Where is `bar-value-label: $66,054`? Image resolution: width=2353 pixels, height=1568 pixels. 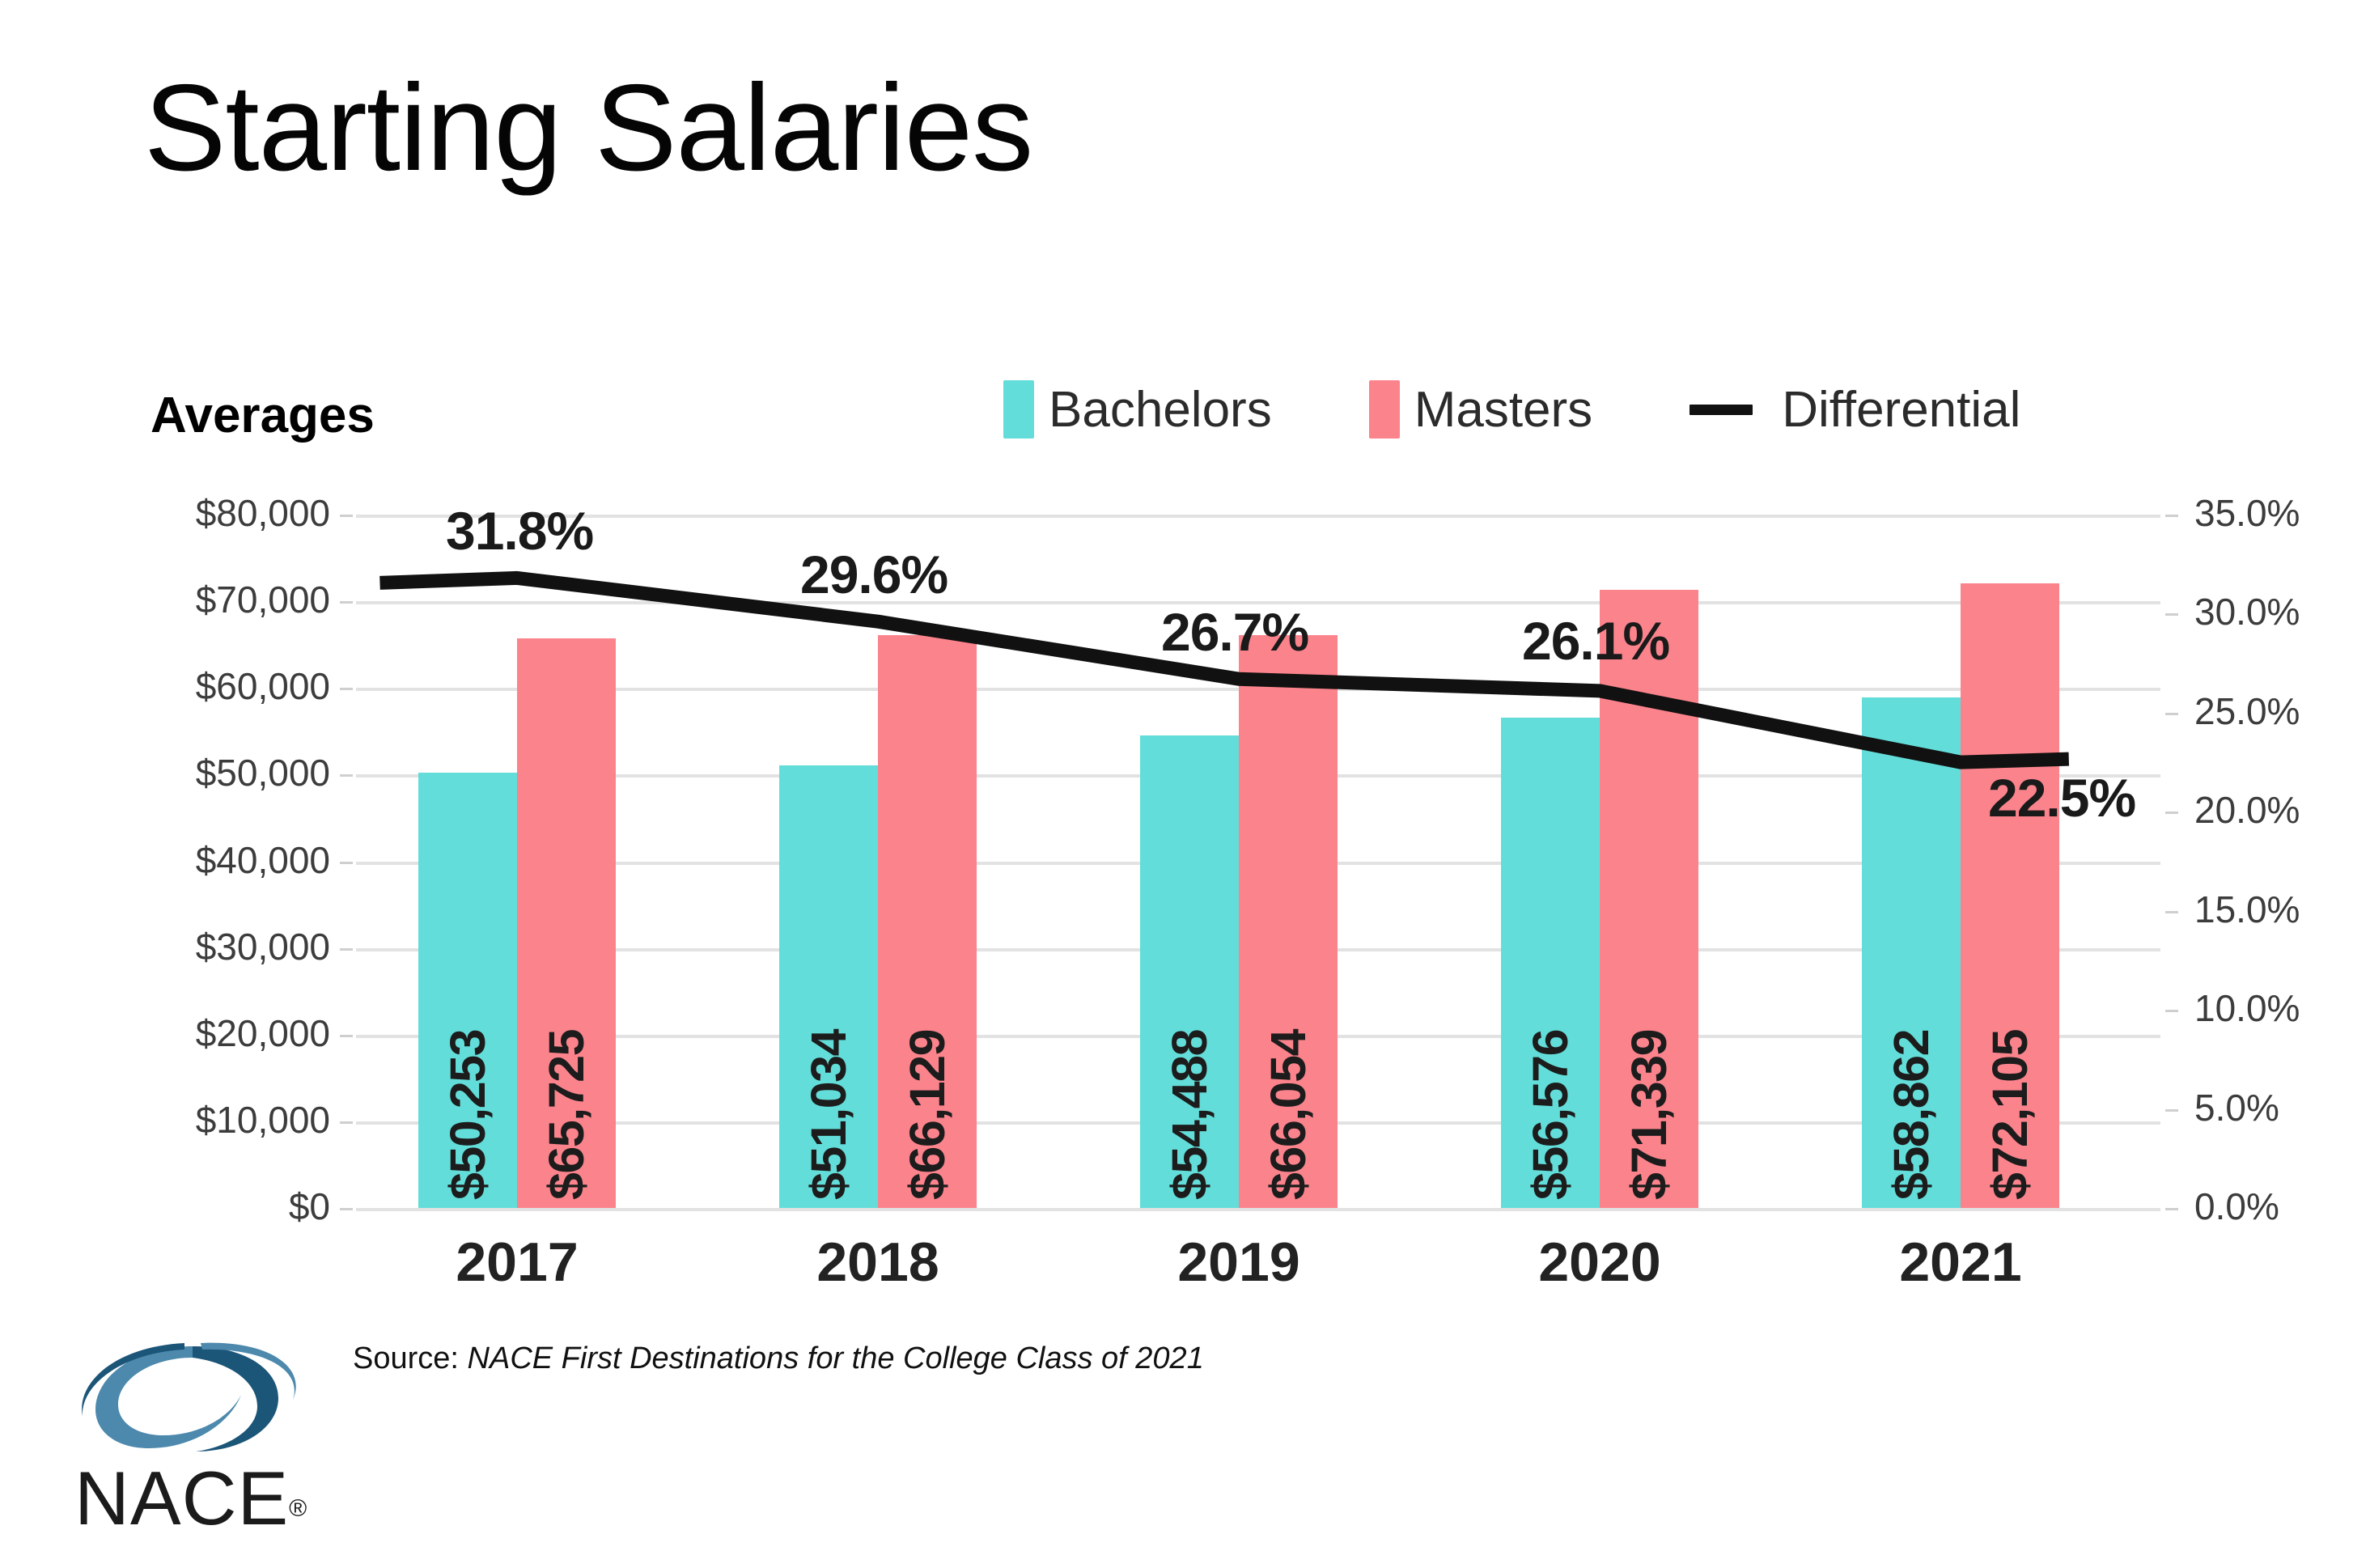
bar-value-label: $66,054 is located at coordinates (1289, 1115).